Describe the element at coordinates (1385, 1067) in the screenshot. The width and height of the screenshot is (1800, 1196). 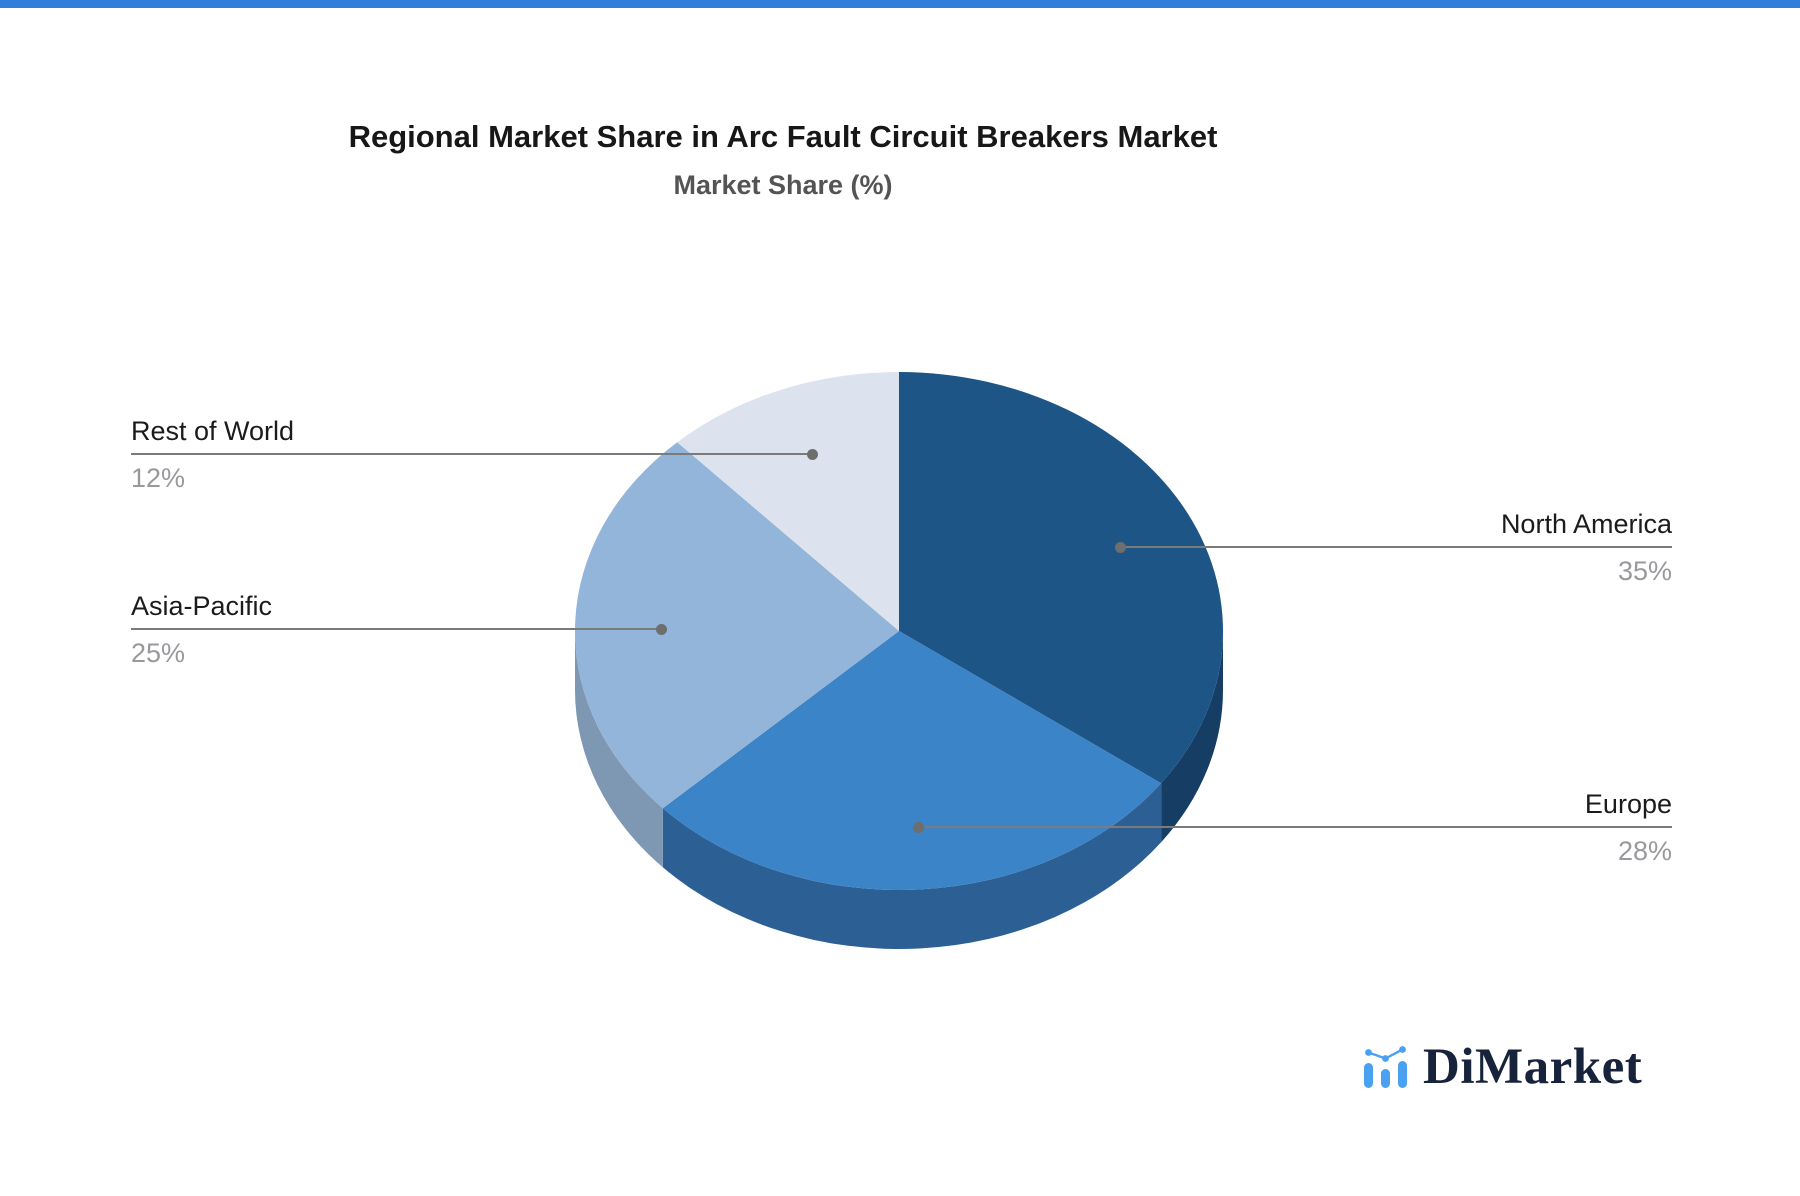
I see `bar-chart-trend-icon` at that location.